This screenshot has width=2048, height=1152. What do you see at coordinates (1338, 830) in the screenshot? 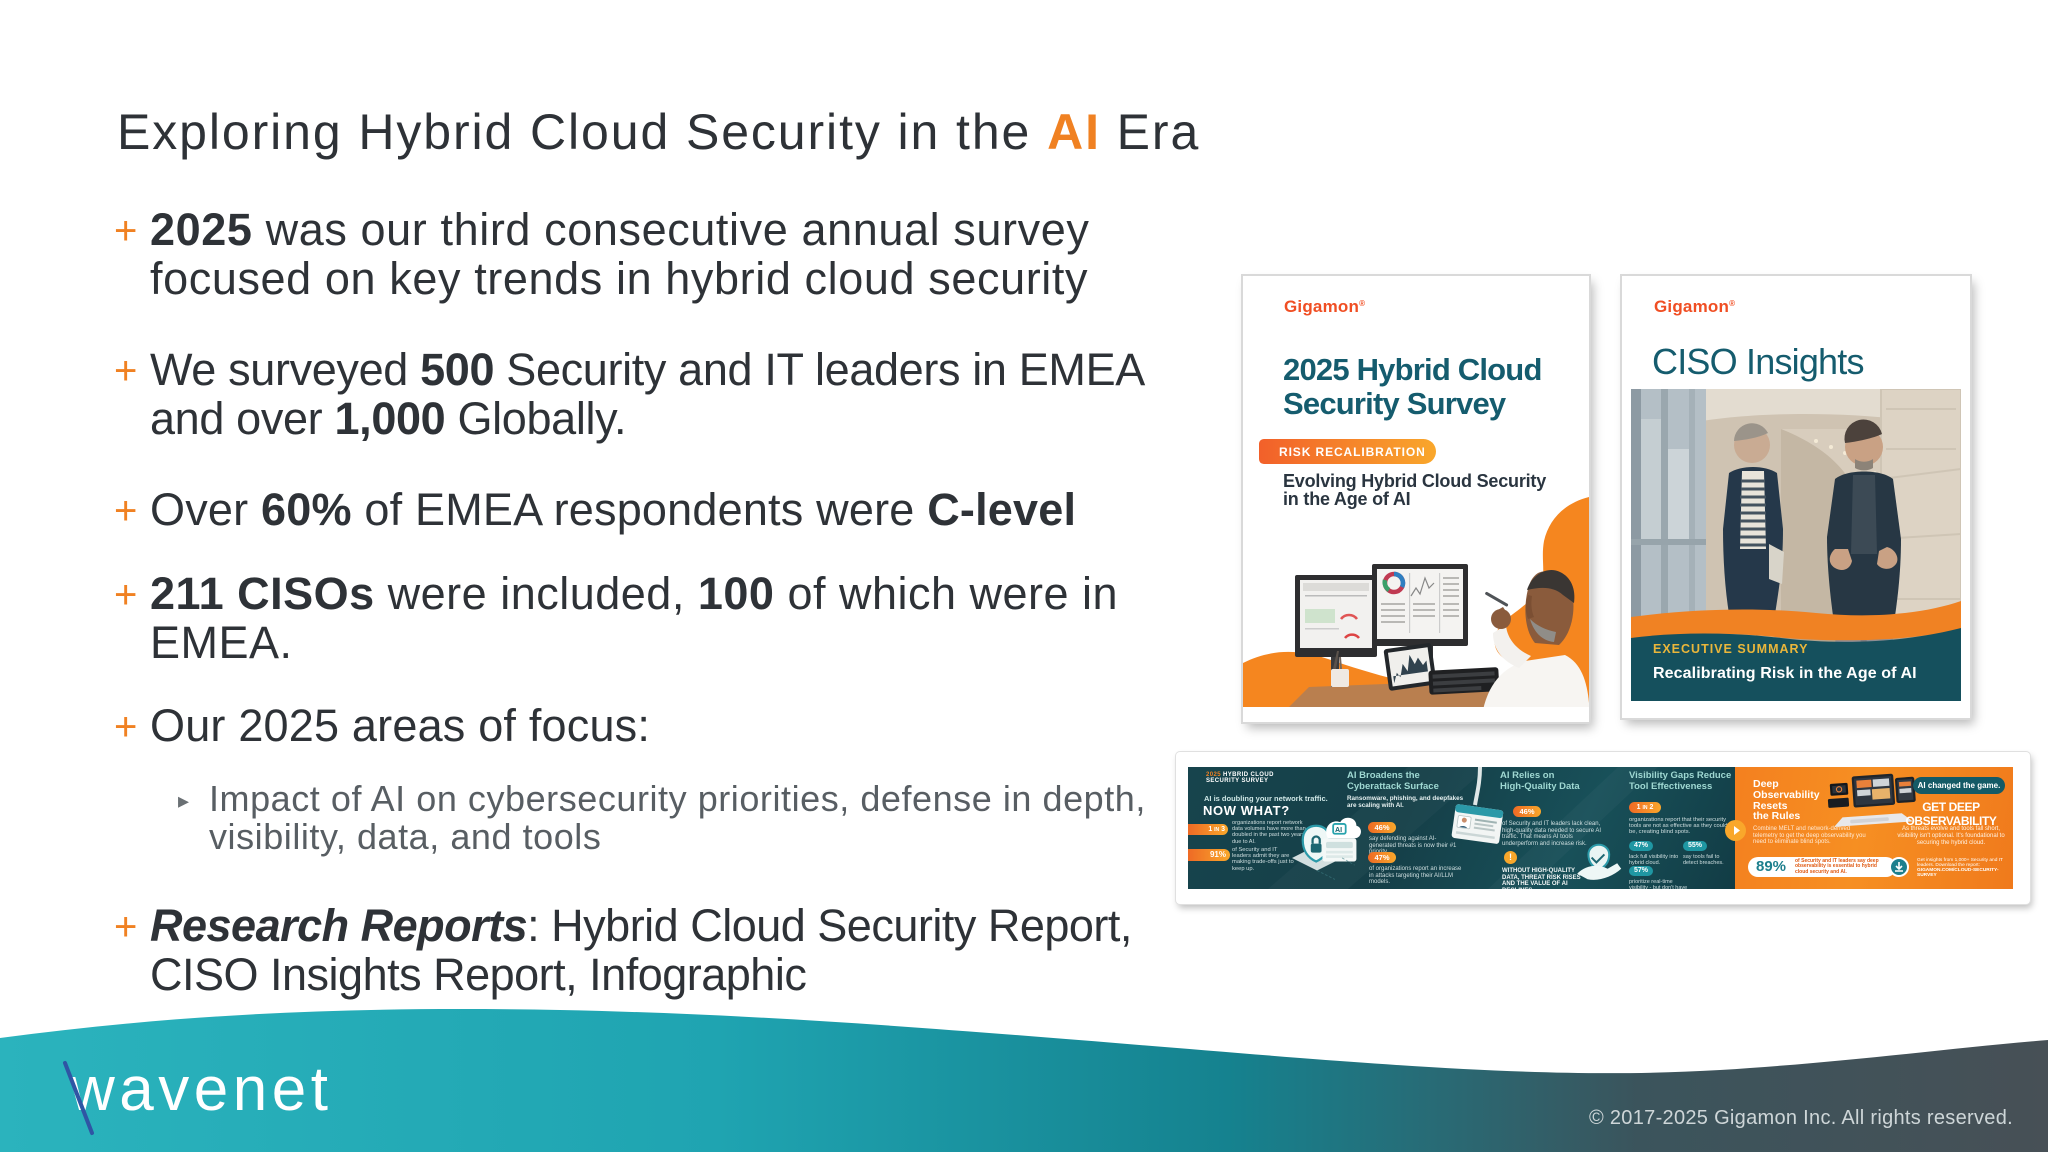
I see `svg-text: AI` at bounding box center [1338, 830].